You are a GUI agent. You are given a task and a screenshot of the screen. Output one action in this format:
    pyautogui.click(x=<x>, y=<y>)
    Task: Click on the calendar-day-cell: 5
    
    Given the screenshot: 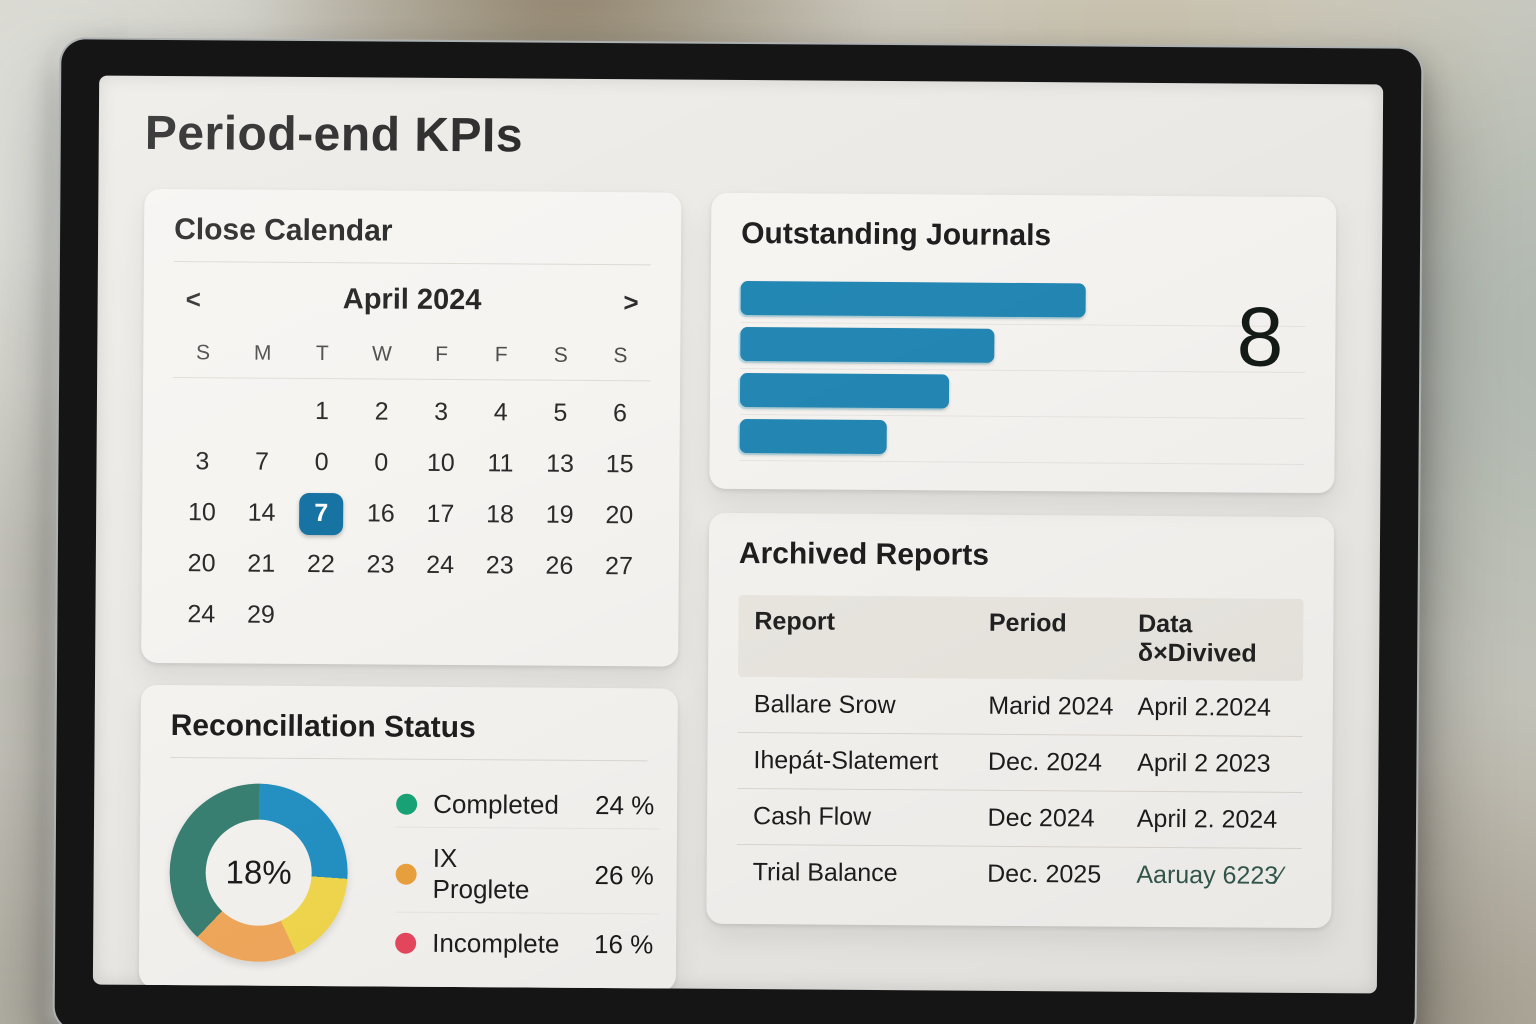 What is the action you would take?
    pyautogui.click(x=560, y=413)
    